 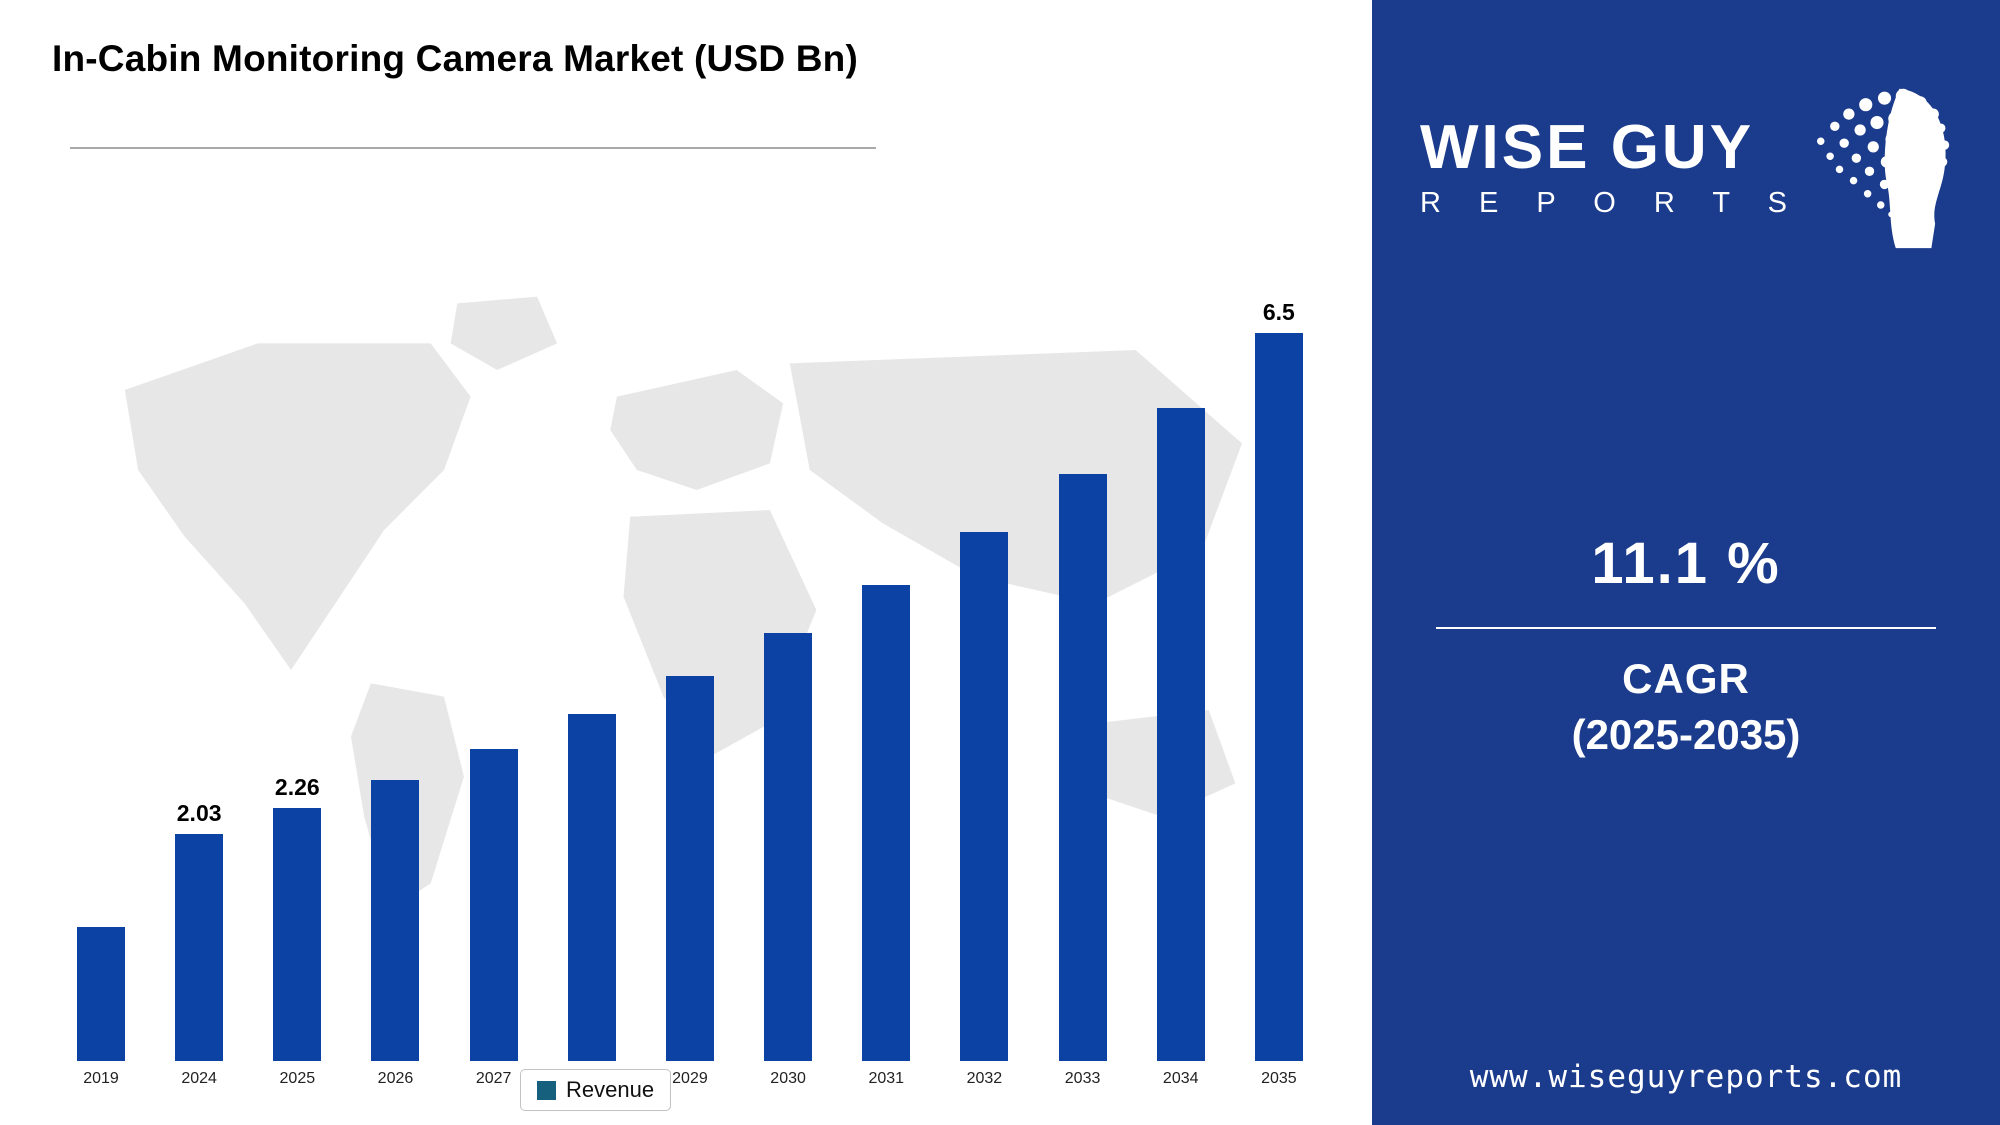 What do you see at coordinates (690, 1078) in the screenshot?
I see `x-axis-label: 2029` at bounding box center [690, 1078].